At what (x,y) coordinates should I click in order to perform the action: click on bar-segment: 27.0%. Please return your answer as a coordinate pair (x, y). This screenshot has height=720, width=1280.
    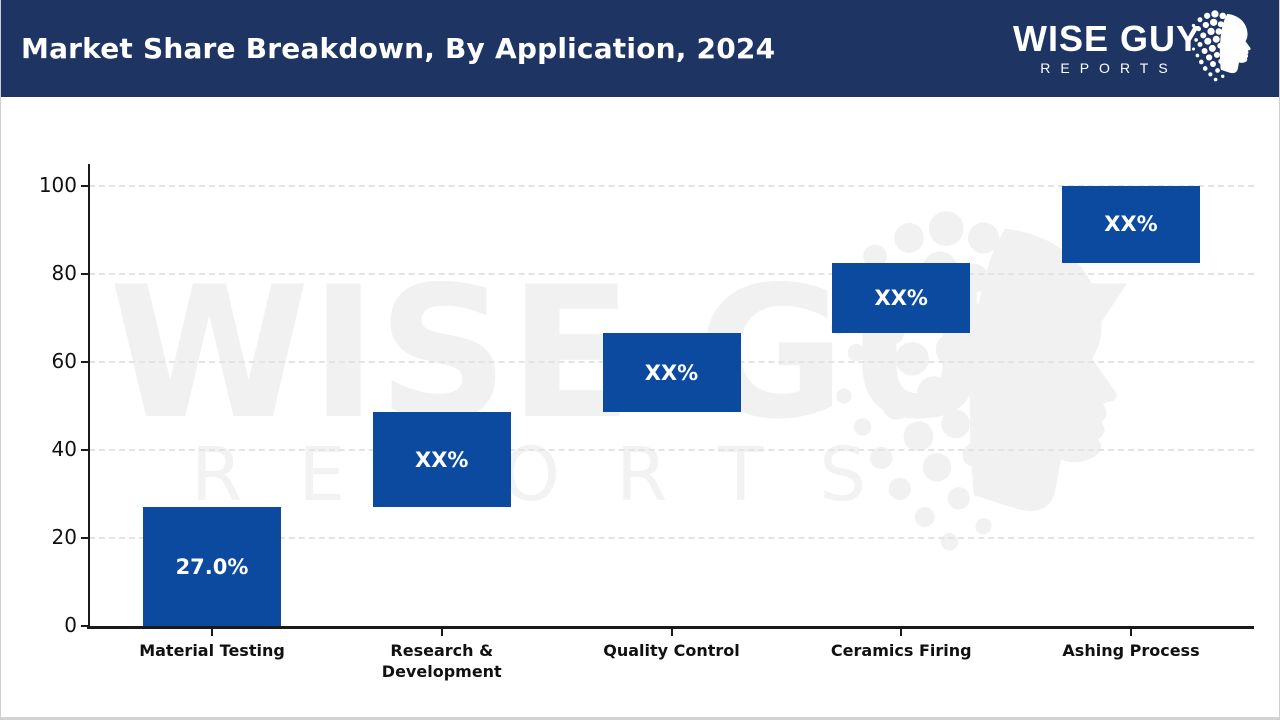
    Looking at the image, I should click on (212, 566).